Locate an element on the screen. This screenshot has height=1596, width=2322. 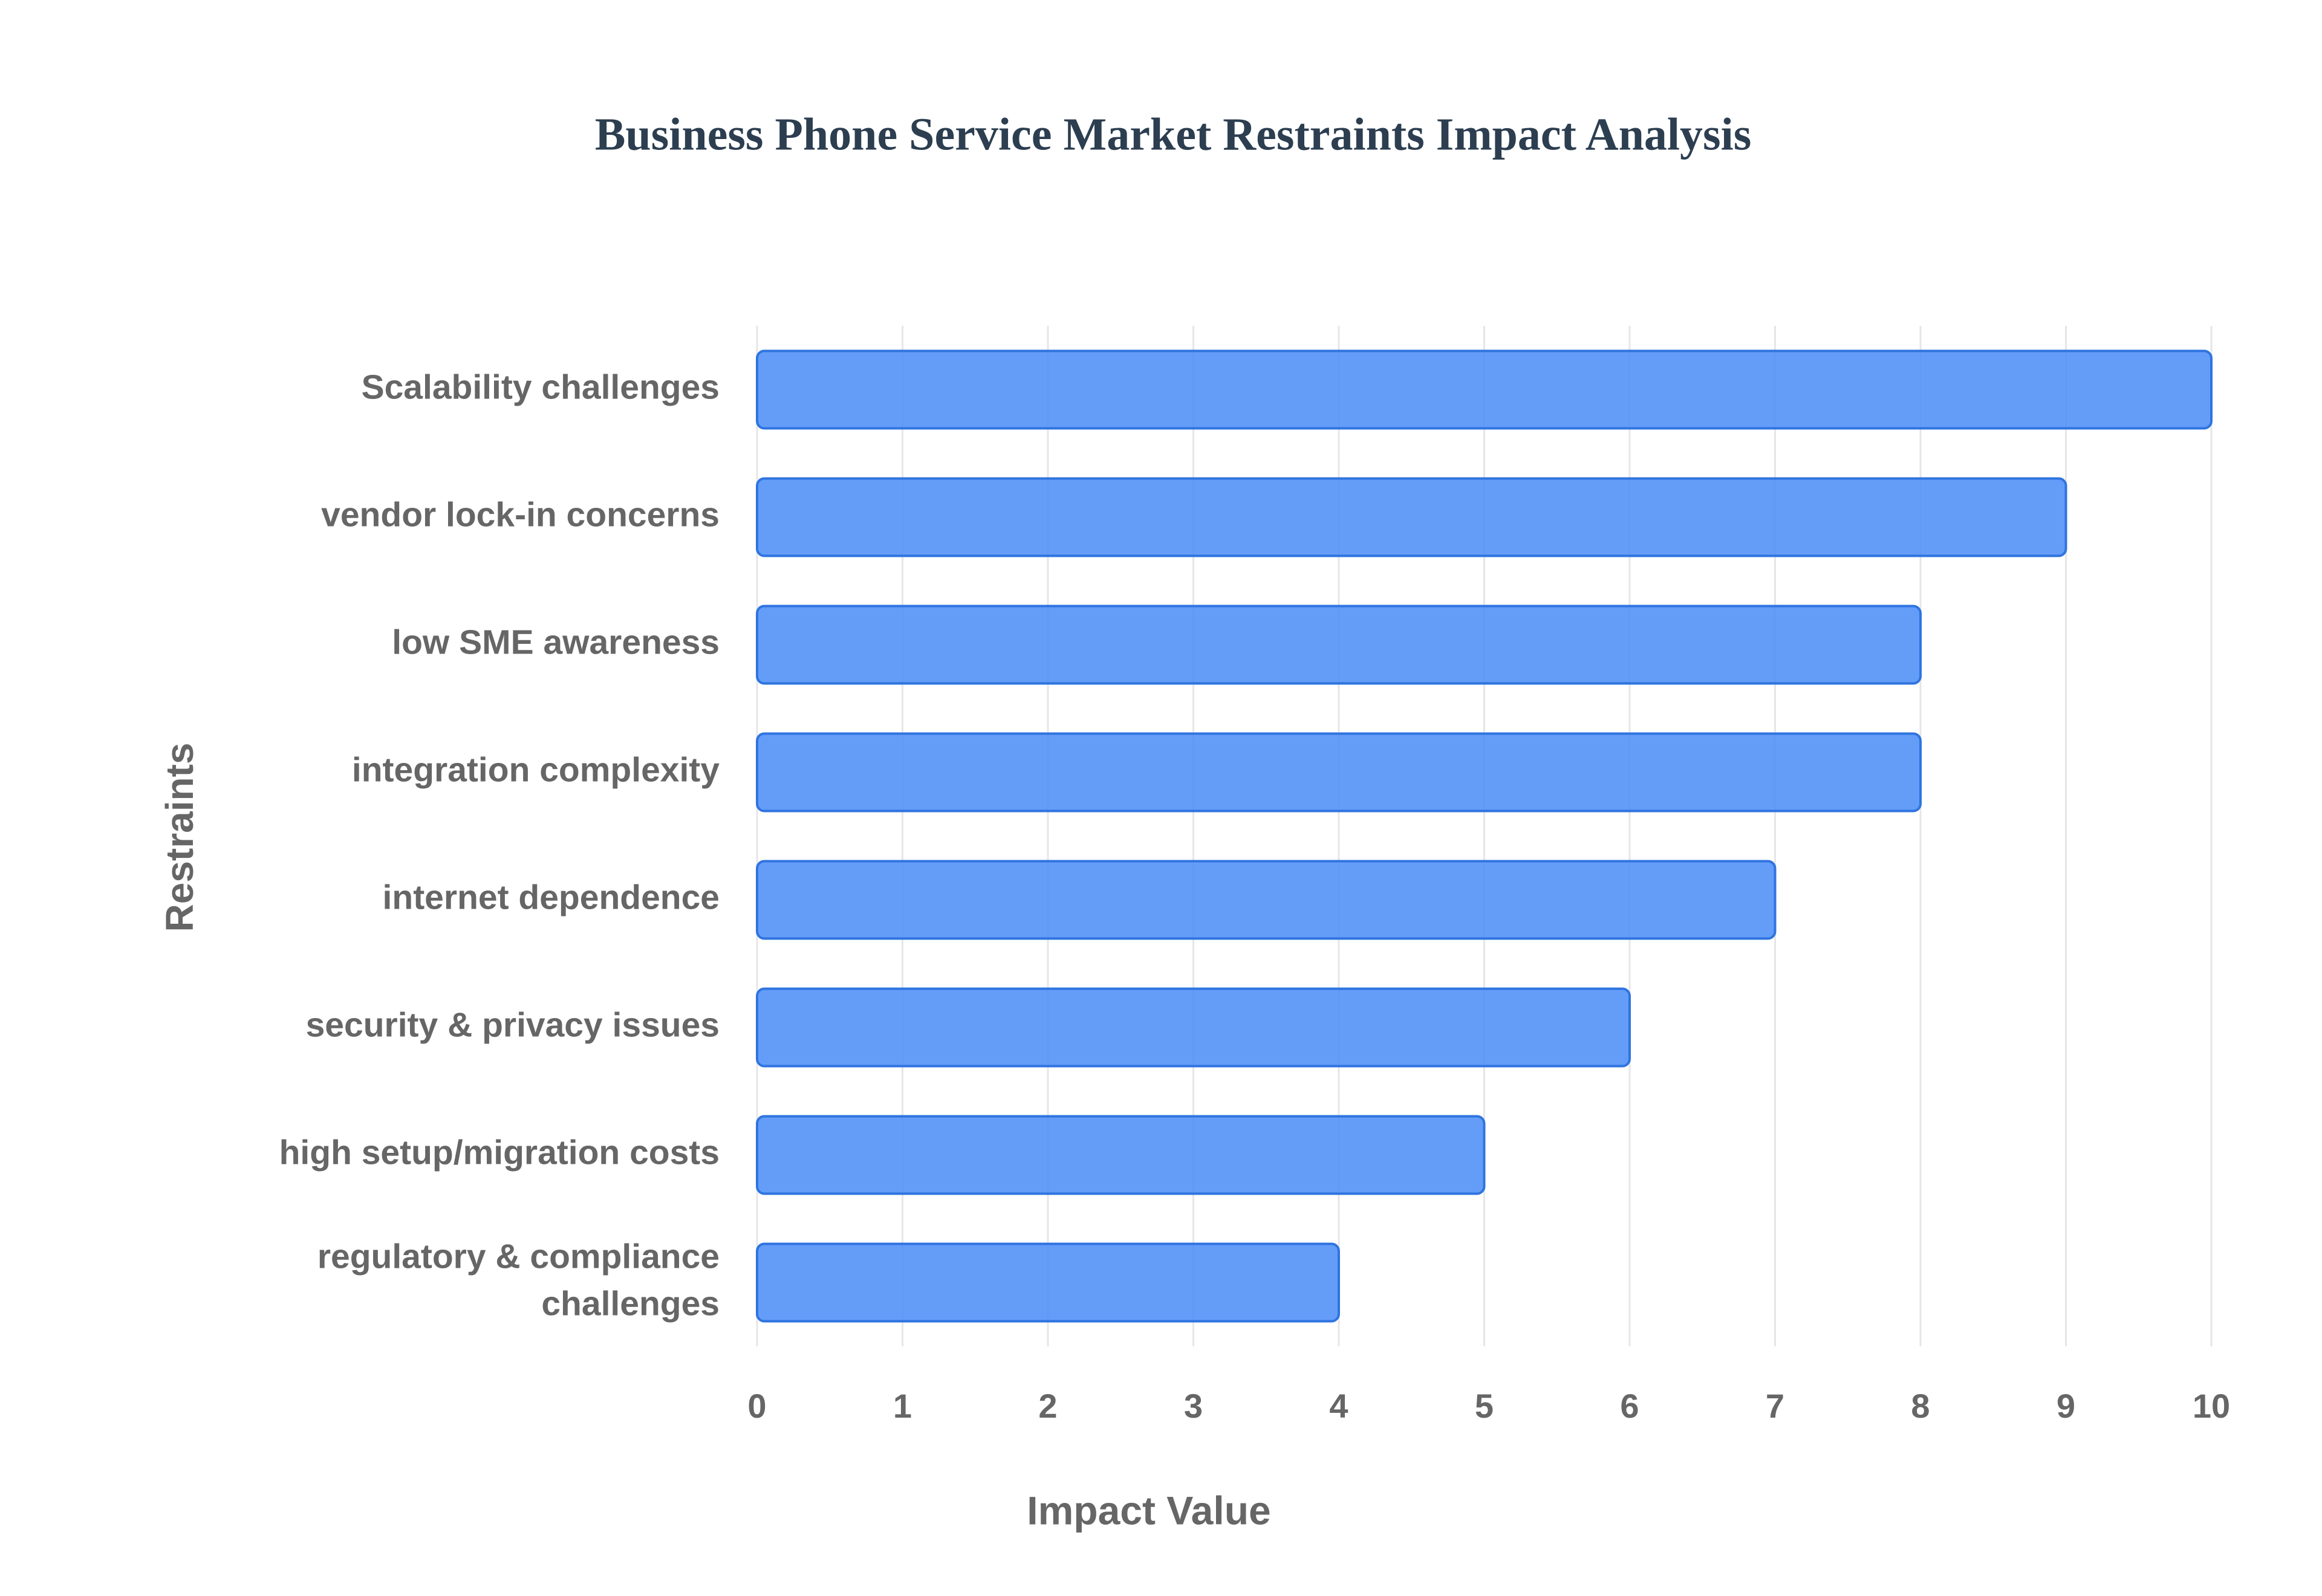
x-tick-label: 3 is located at coordinates (1193, 1406).